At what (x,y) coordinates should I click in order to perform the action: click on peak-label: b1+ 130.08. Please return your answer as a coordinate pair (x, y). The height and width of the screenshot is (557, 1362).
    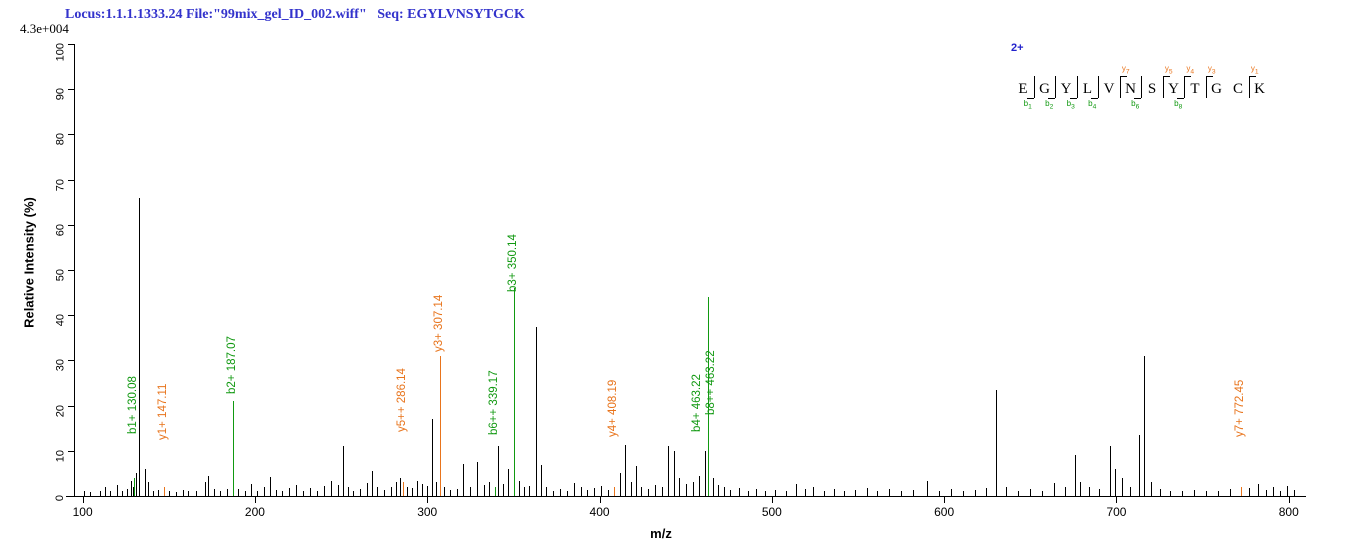
    Looking at the image, I should click on (133, 405).